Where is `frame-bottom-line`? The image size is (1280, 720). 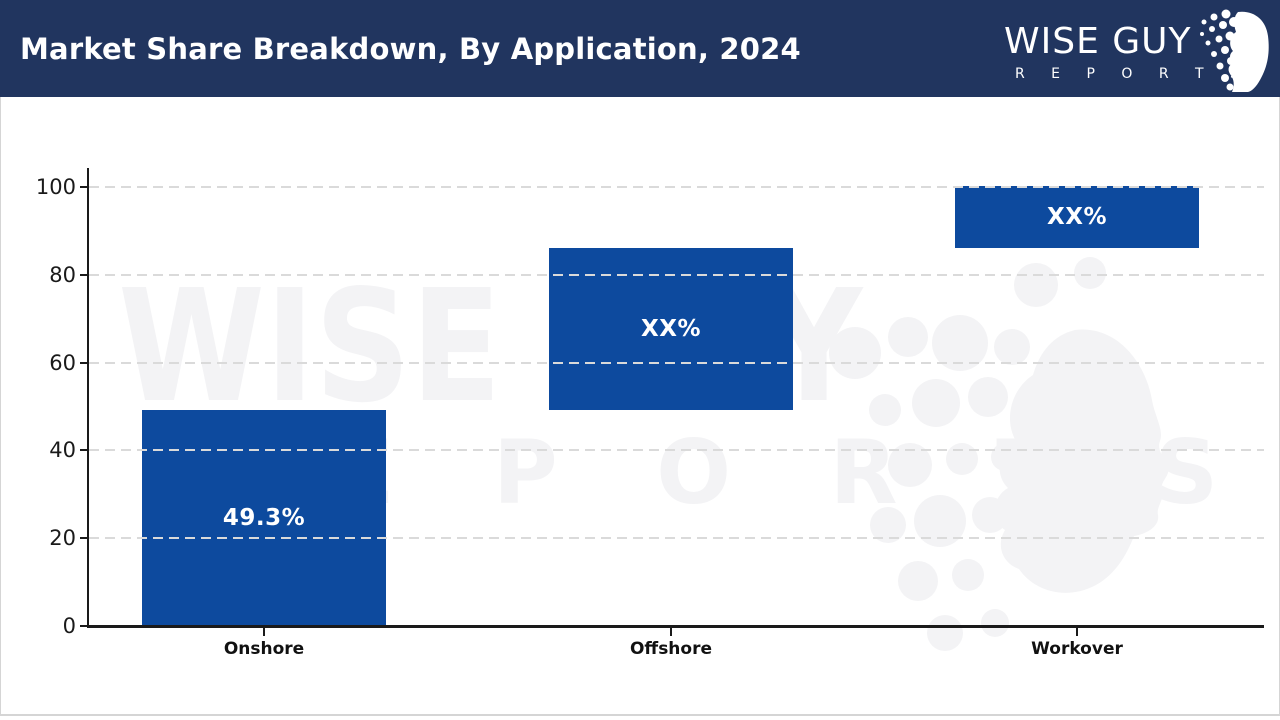
frame-bottom-line is located at coordinates (640, 715).